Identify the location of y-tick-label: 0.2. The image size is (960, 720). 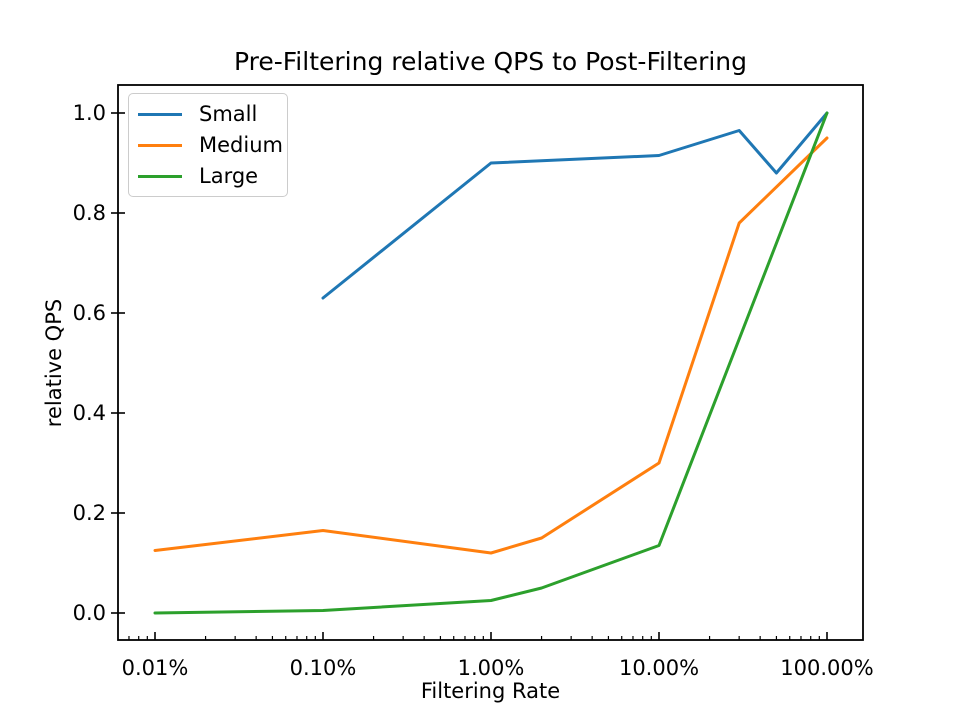
(89, 513).